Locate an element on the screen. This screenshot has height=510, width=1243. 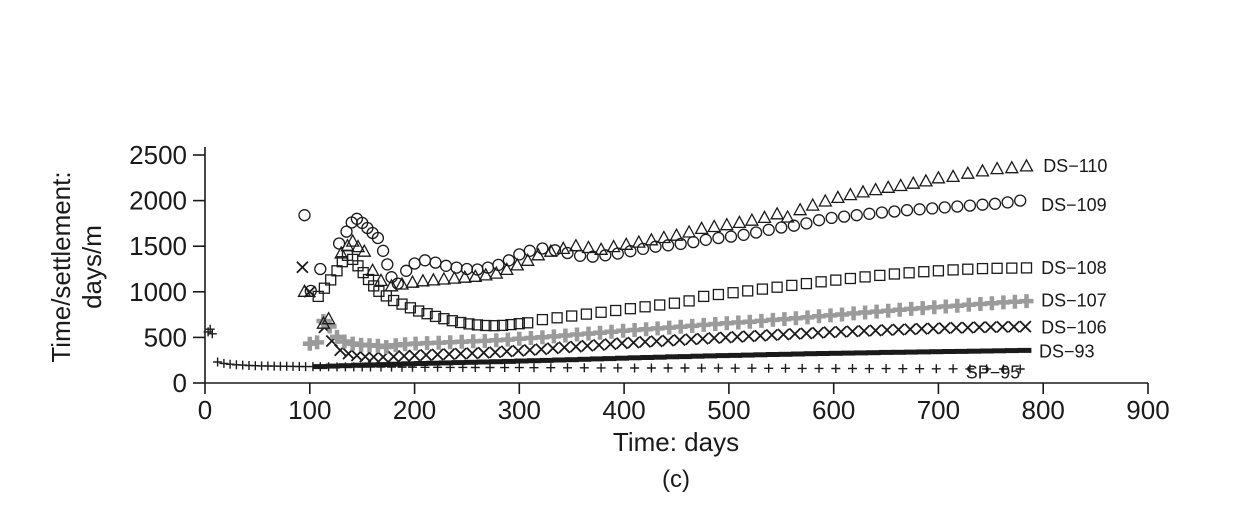
x-tick-label: 300 is located at coordinates (519, 410).